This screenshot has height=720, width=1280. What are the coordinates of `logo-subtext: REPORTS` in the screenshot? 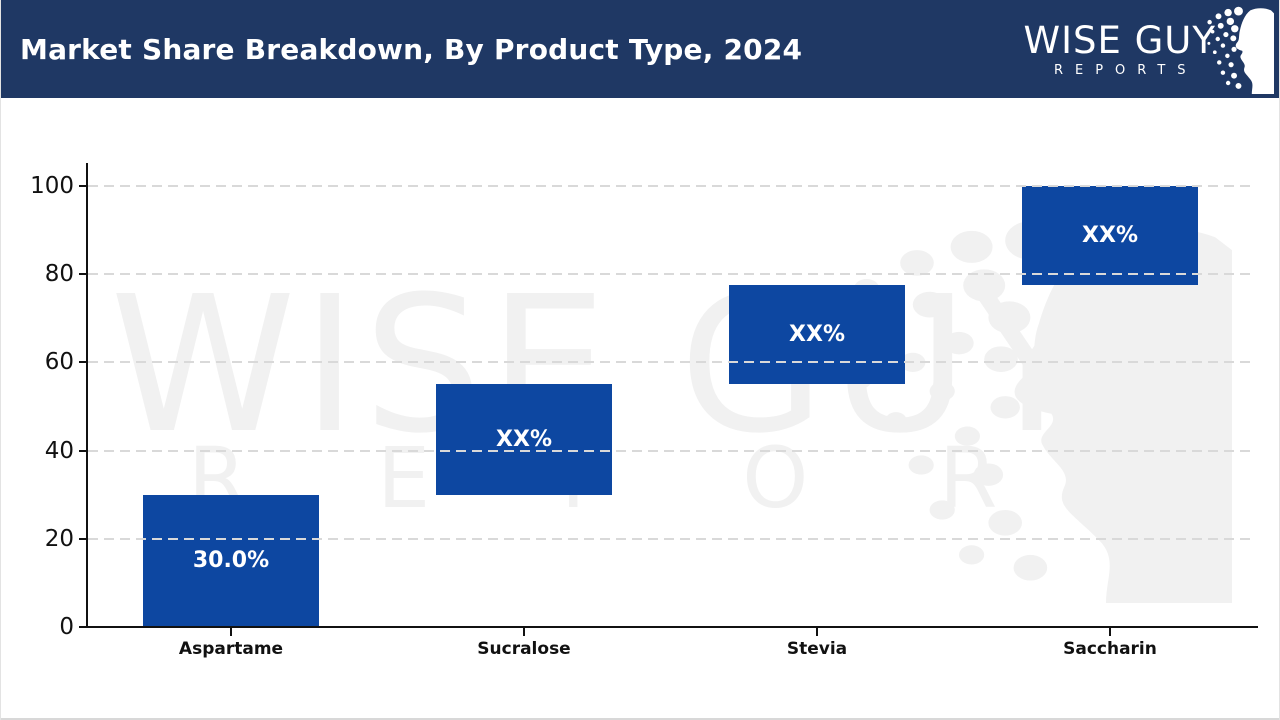 It's located at (1125, 70).